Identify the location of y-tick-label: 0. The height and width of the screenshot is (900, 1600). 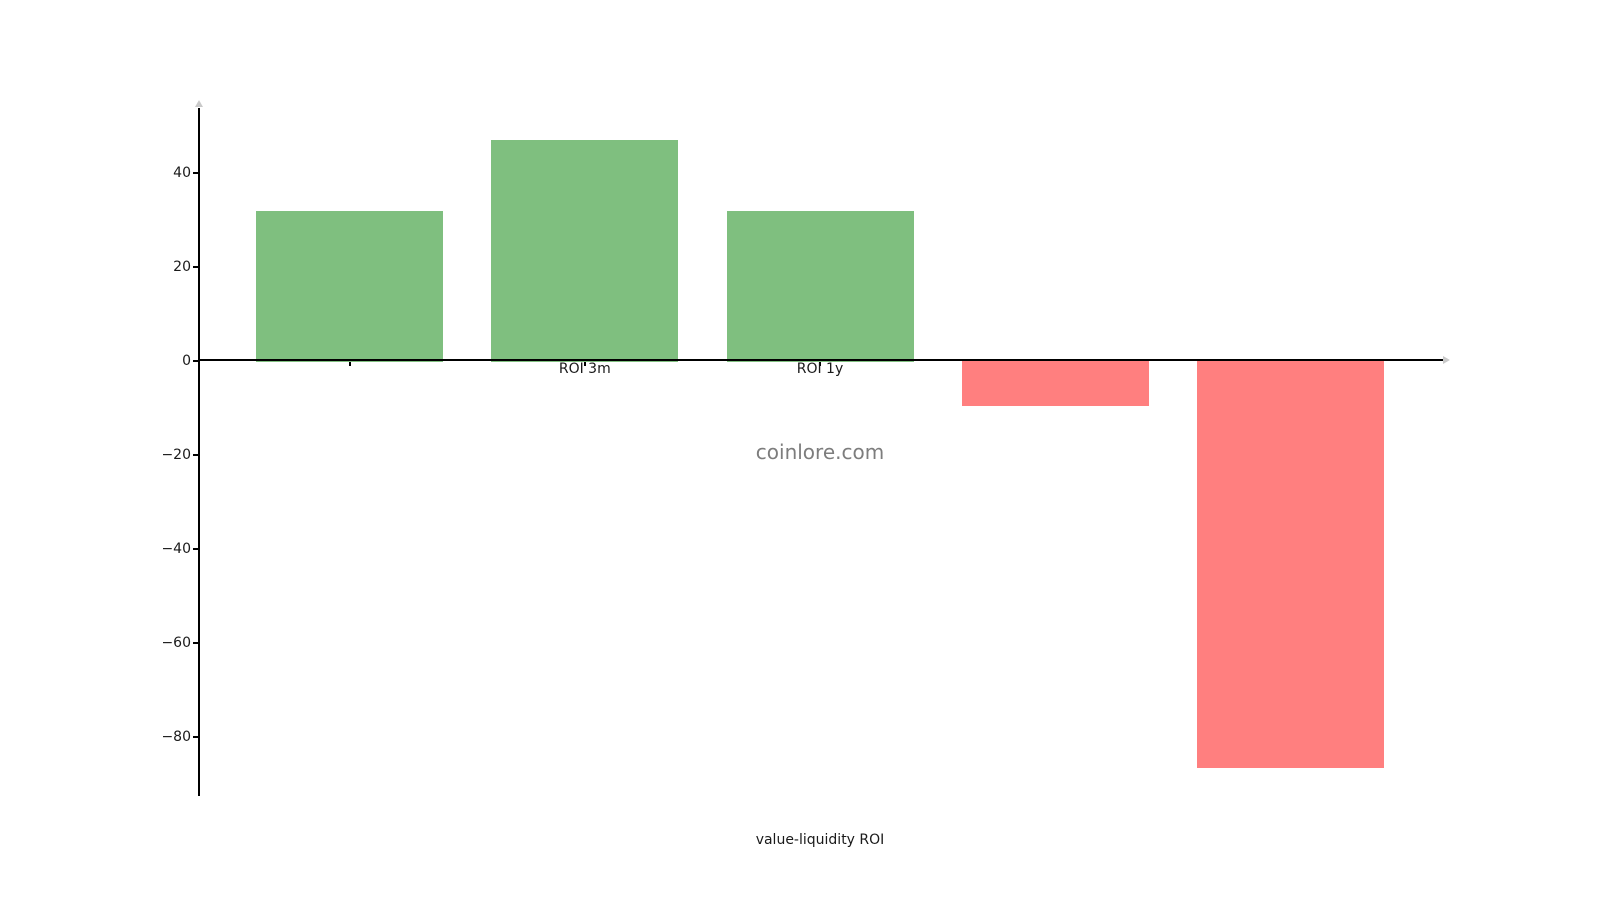
(186, 361).